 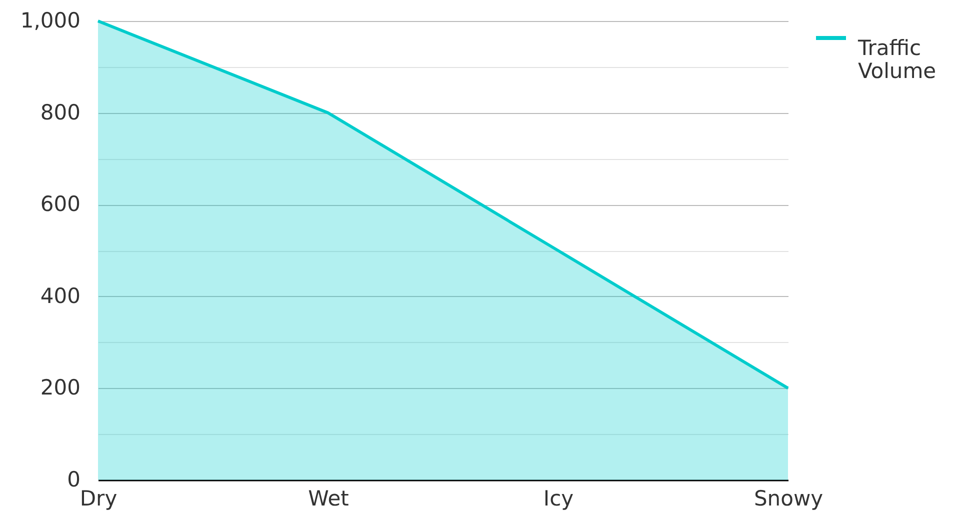 What do you see at coordinates (99, 498) in the screenshot?
I see `x-tick-label: Dry` at bounding box center [99, 498].